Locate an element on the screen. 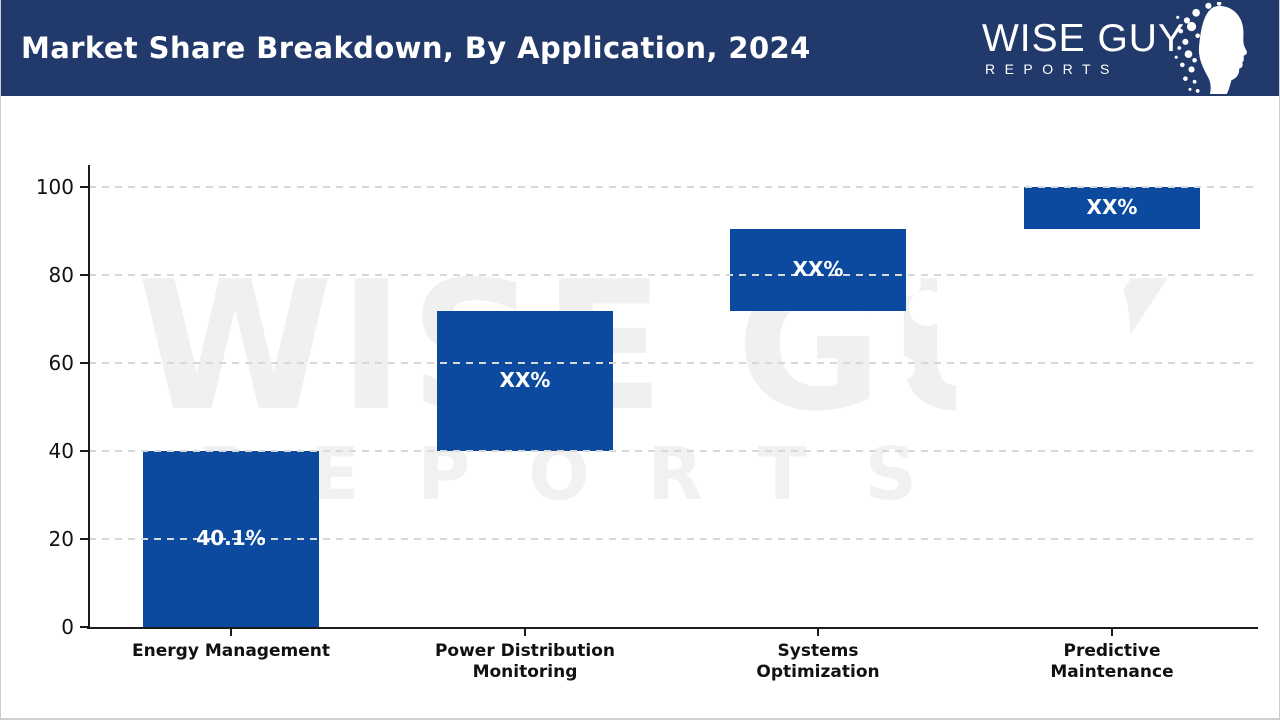 This screenshot has height=720, width=1280. y-tick-label-20: 20 is located at coordinates (61, 539).